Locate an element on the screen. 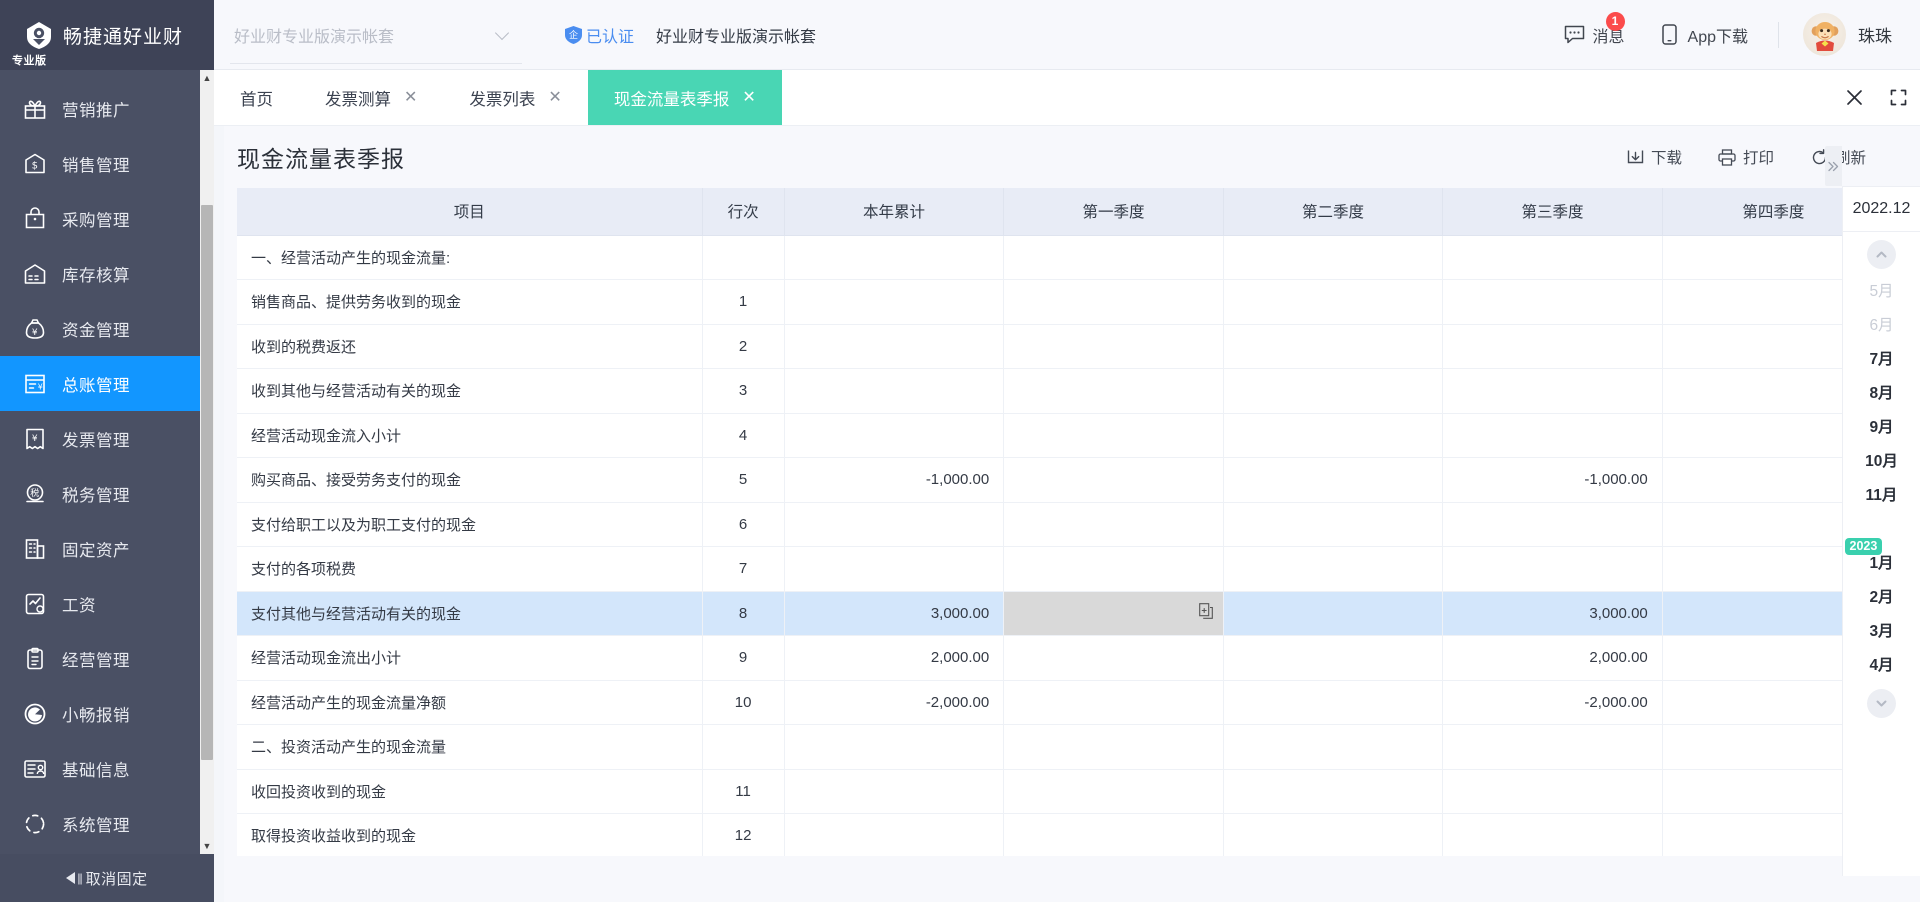 The width and height of the screenshot is (1920, 902). cell-line-no: 5 is located at coordinates (743, 480).